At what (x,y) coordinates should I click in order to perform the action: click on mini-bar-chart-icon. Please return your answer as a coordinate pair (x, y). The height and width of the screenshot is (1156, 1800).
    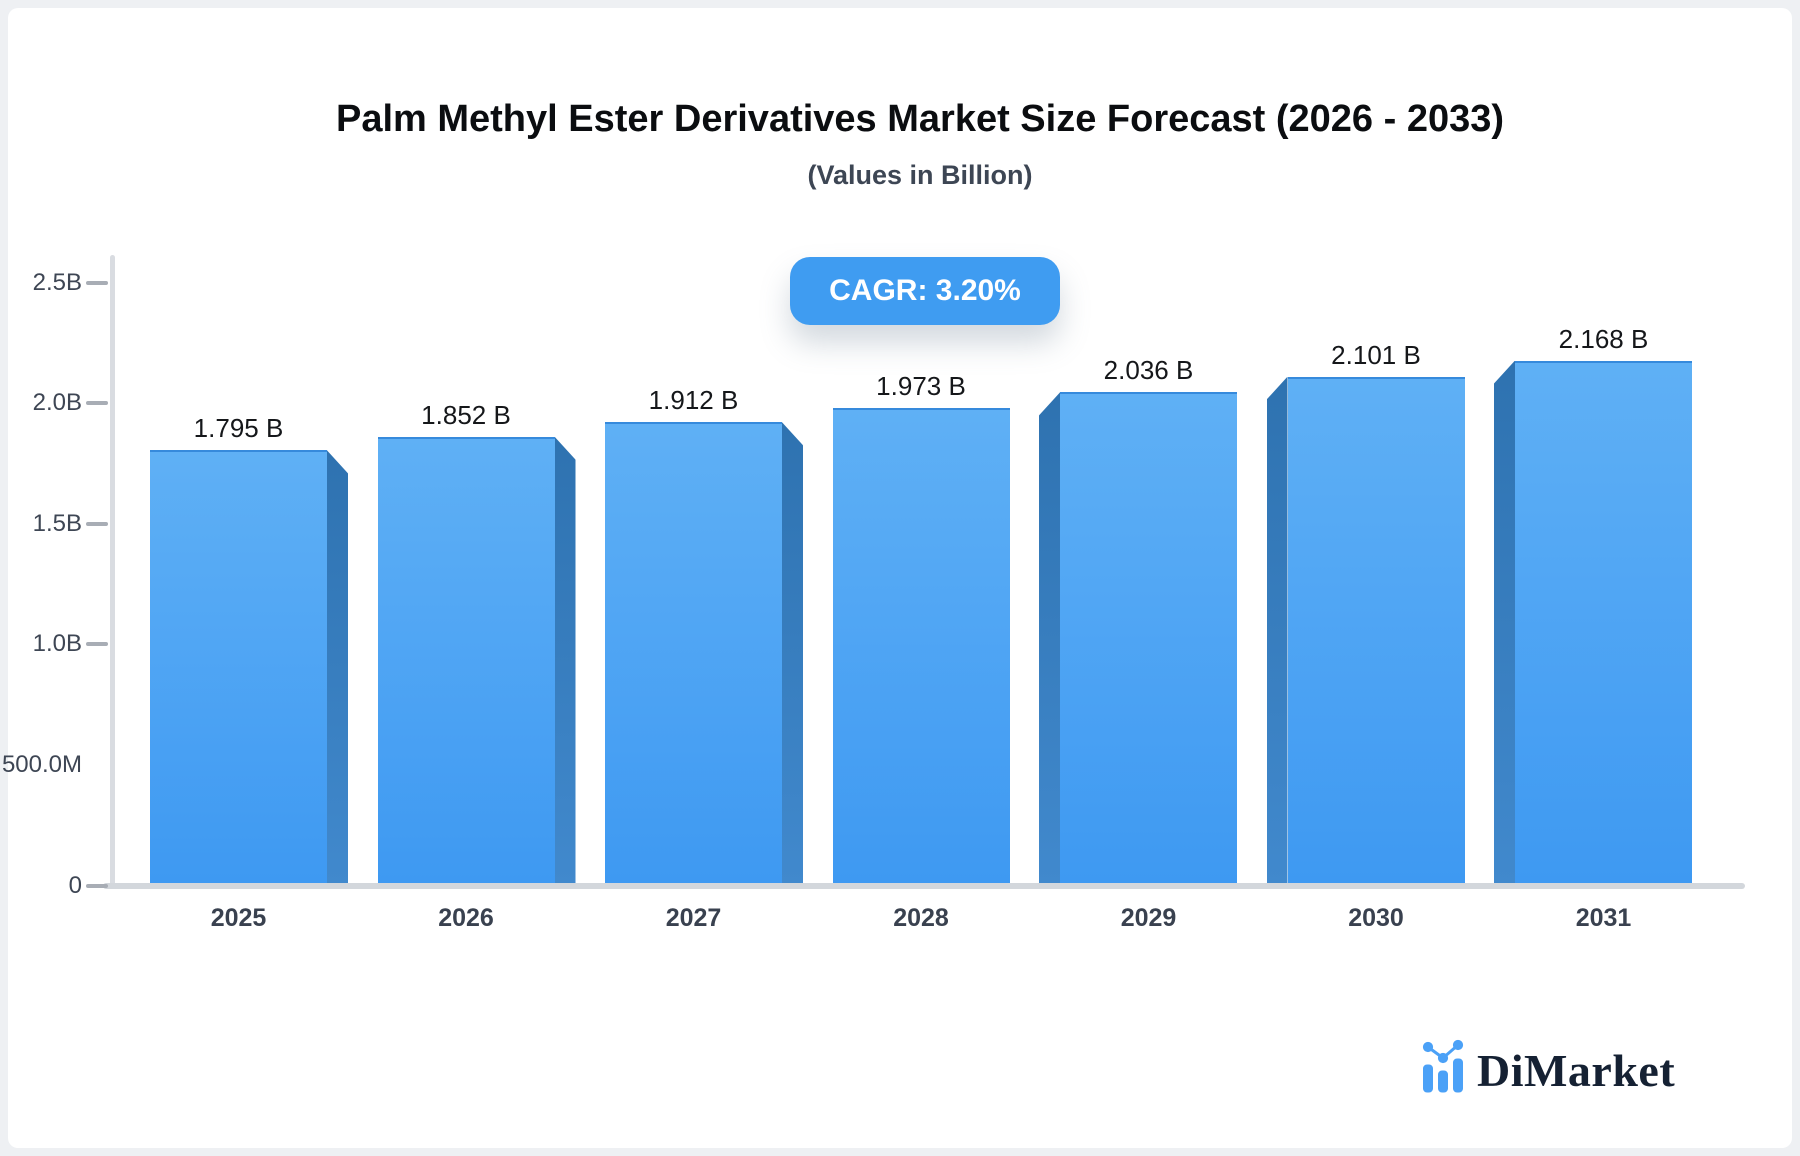
    Looking at the image, I should click on (1444, 1066).